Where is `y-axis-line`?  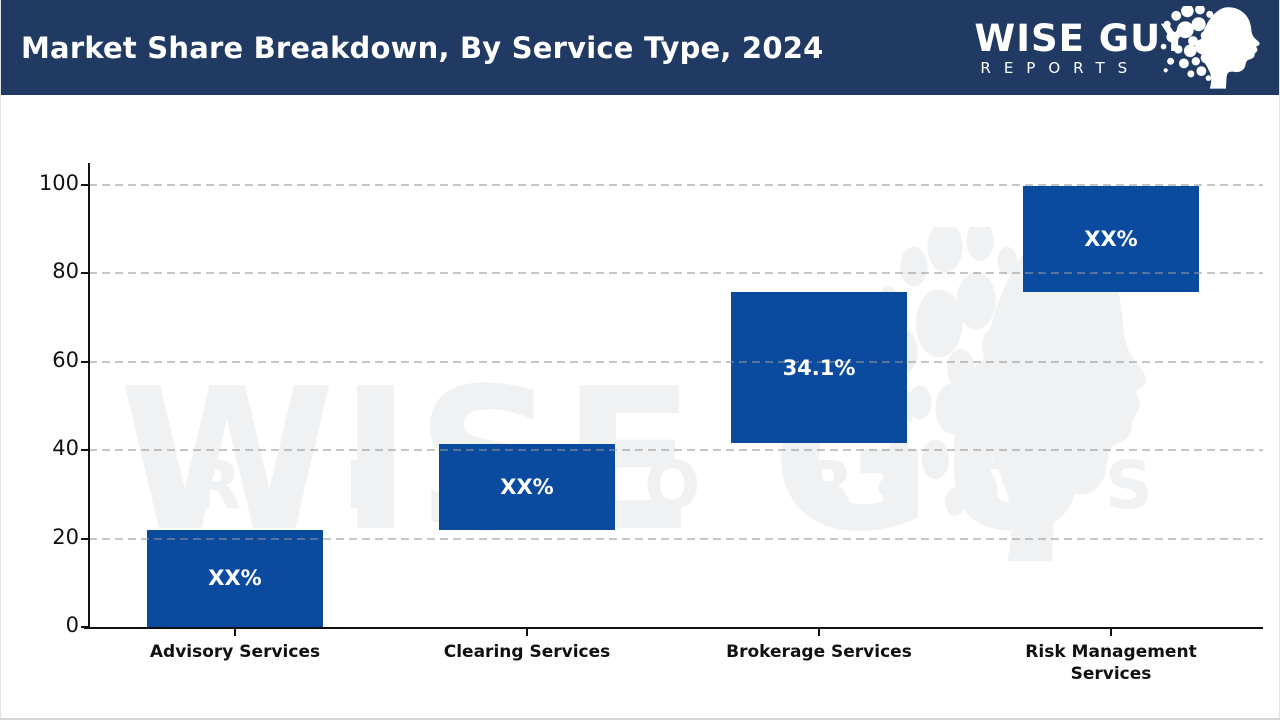 y-axis-line is located at coordinates (89, 396).